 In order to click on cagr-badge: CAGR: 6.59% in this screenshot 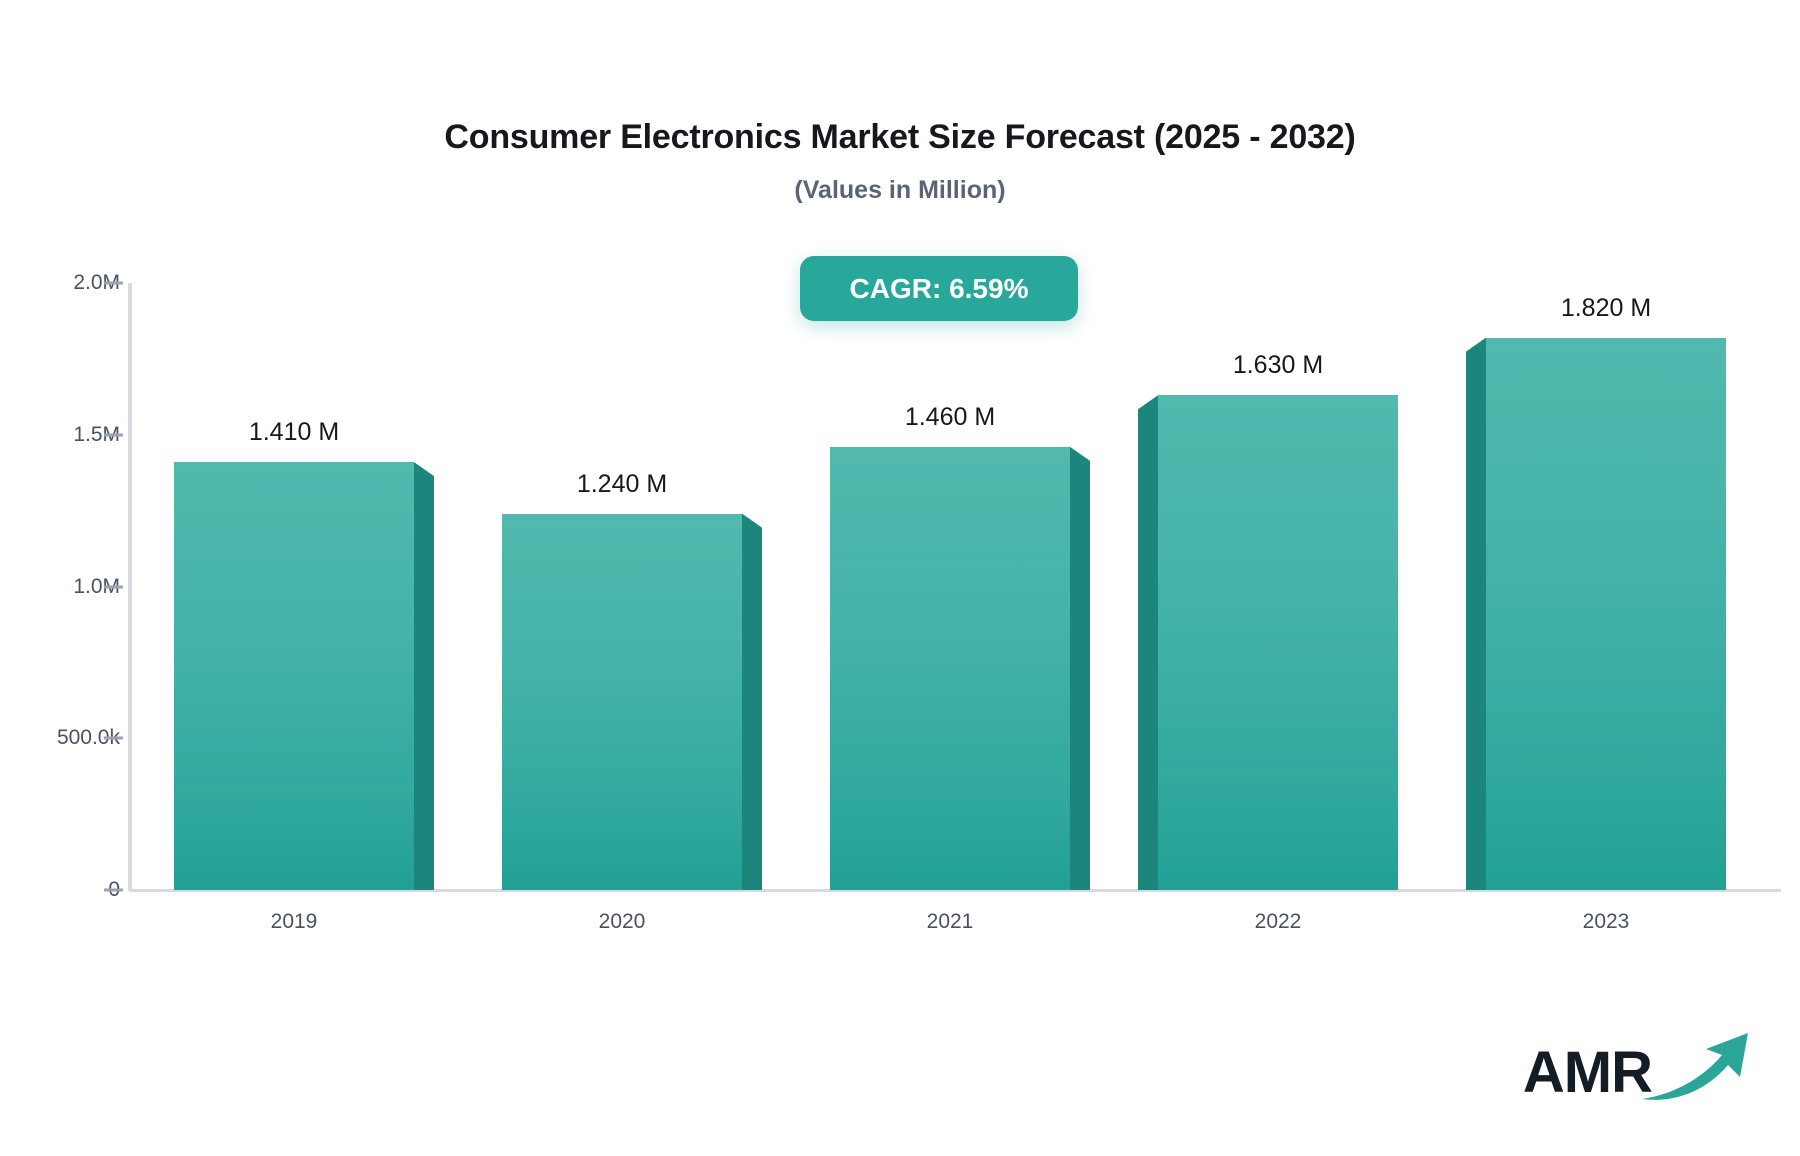, I will do `click(939, 288)`.